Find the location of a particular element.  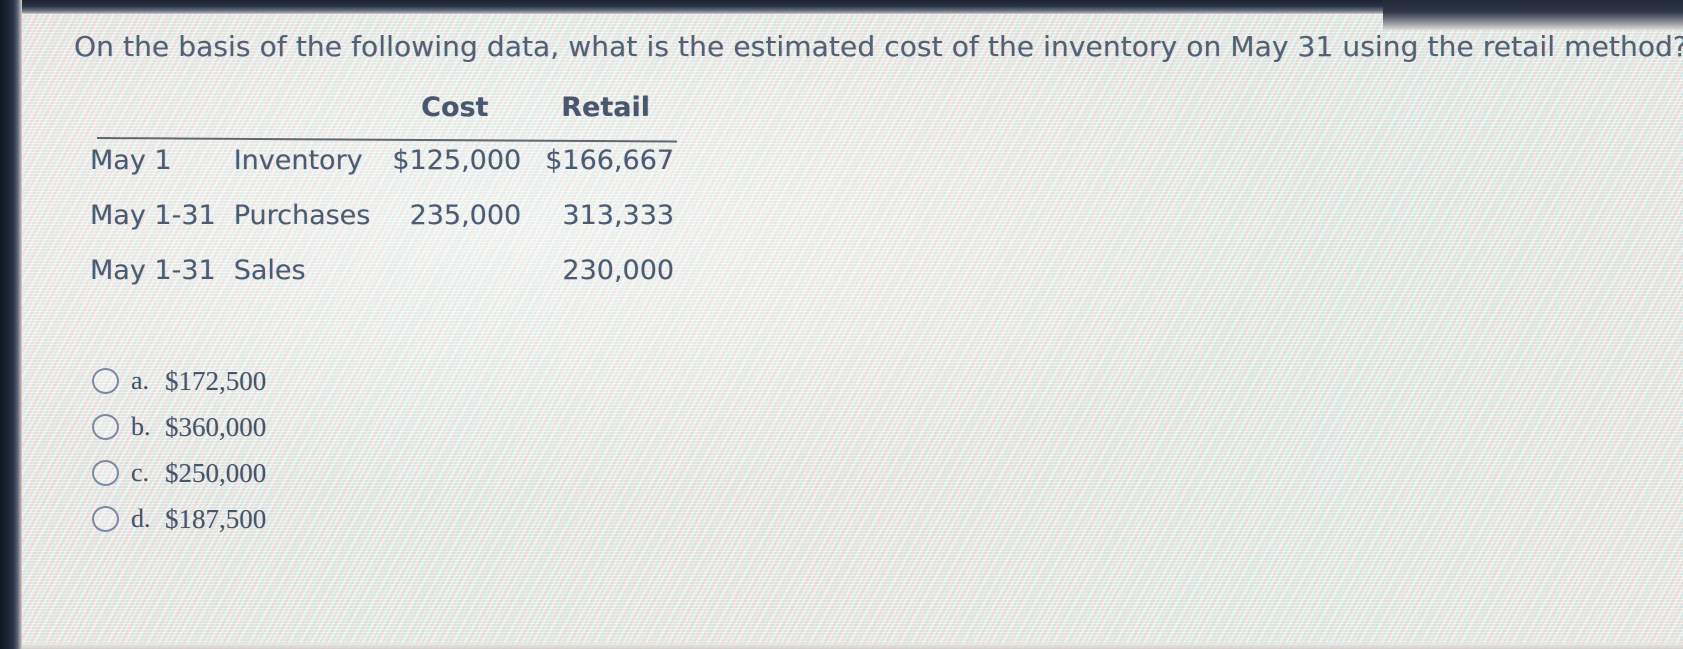

option-value: $250,000 is located at coordinates (216, 472).